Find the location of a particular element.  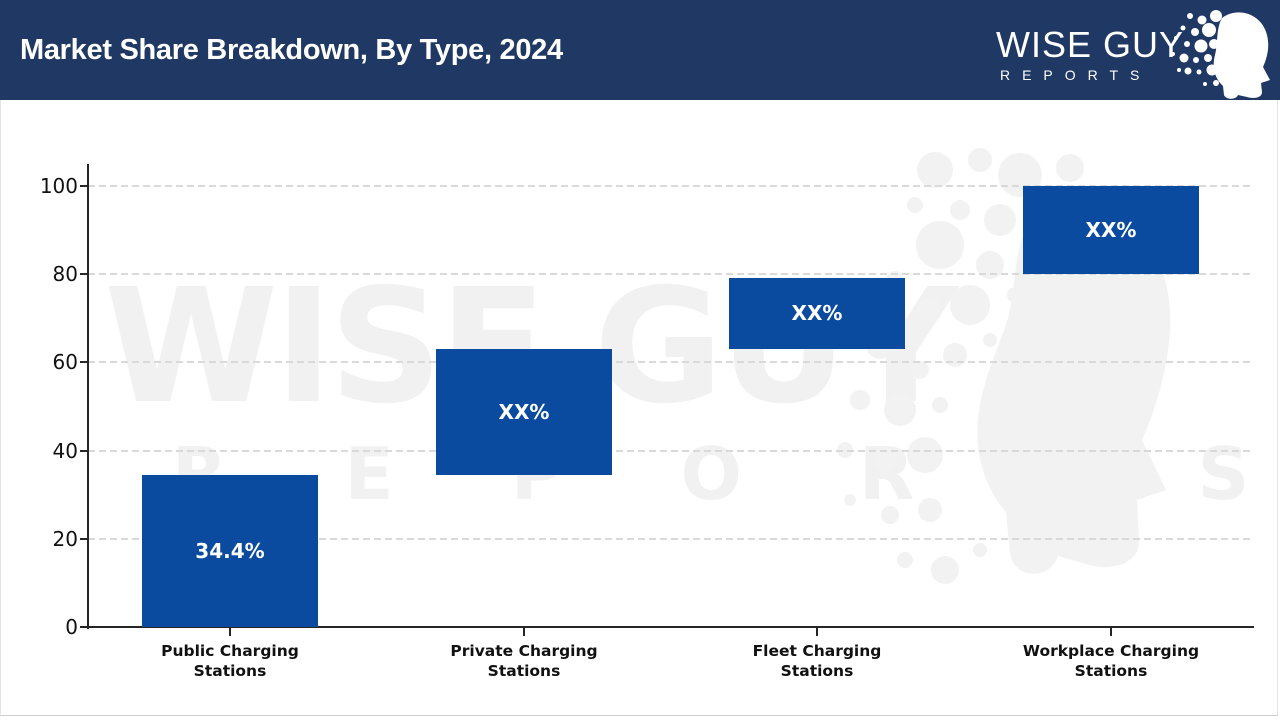

logo-wordmark-line2: REPORTS is located at coordinates (1075, 75).